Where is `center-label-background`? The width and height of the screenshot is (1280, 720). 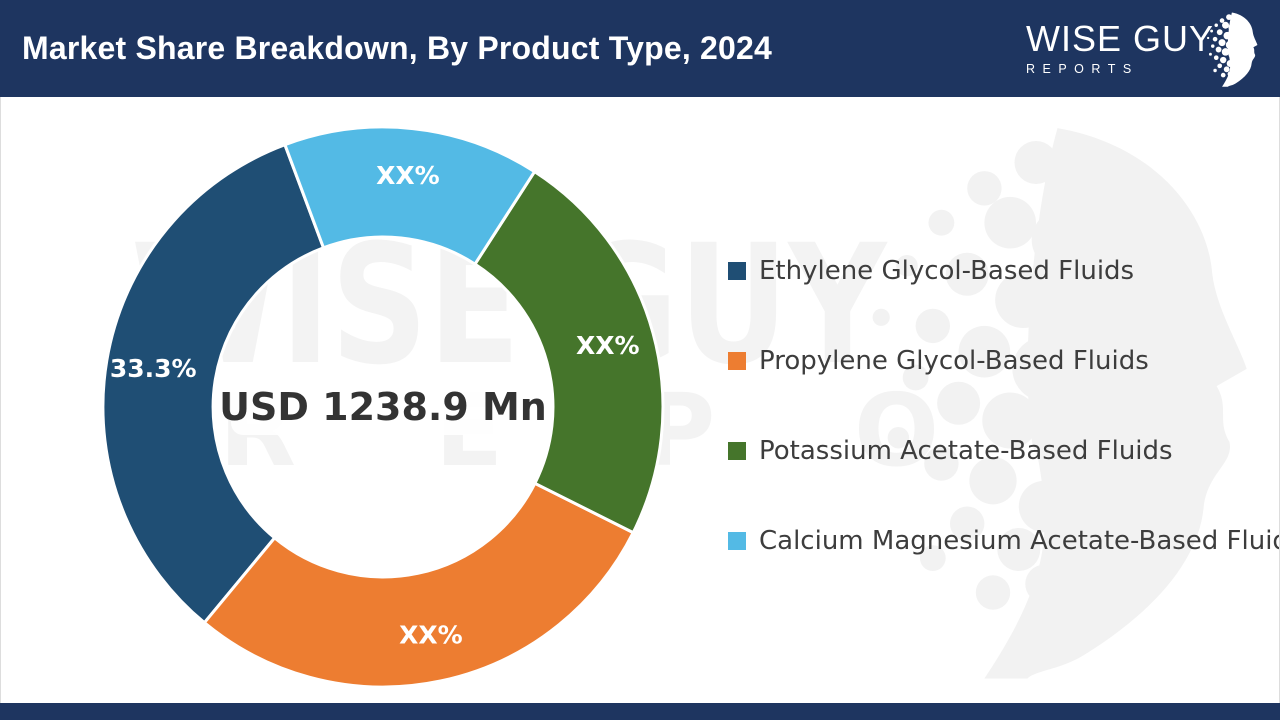
center-label-background is located at coordinates (383, 406).